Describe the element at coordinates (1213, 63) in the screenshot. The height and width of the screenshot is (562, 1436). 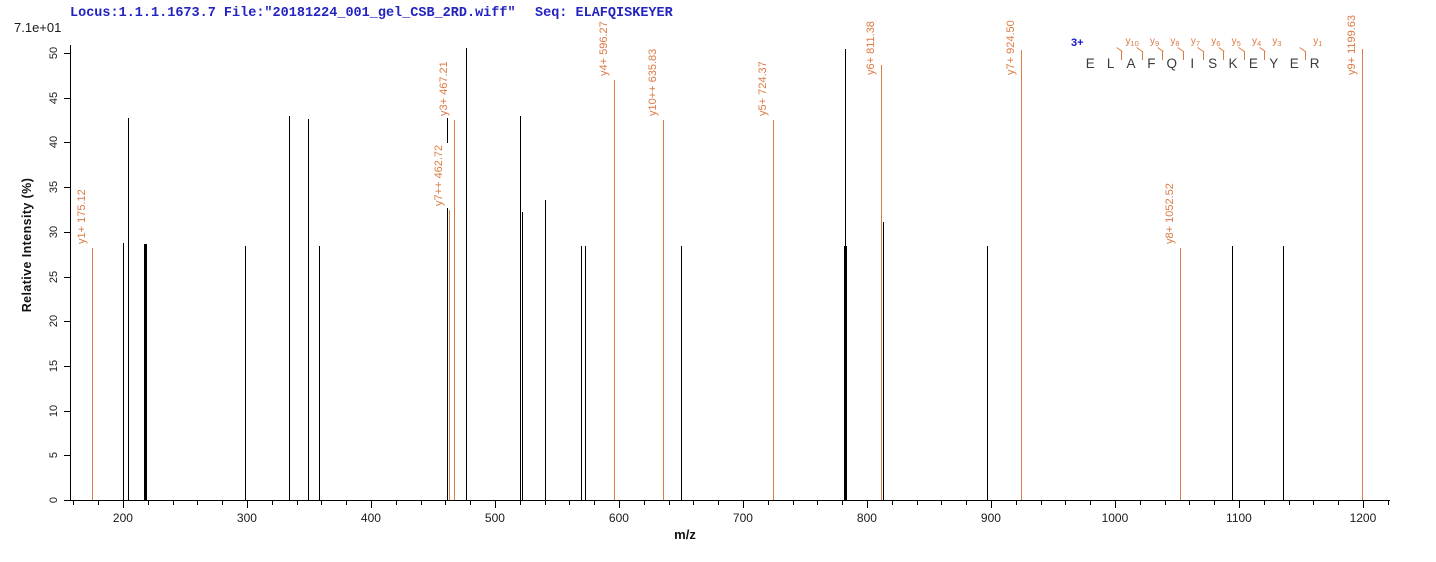
I see `sequence-residue: S` at that location.